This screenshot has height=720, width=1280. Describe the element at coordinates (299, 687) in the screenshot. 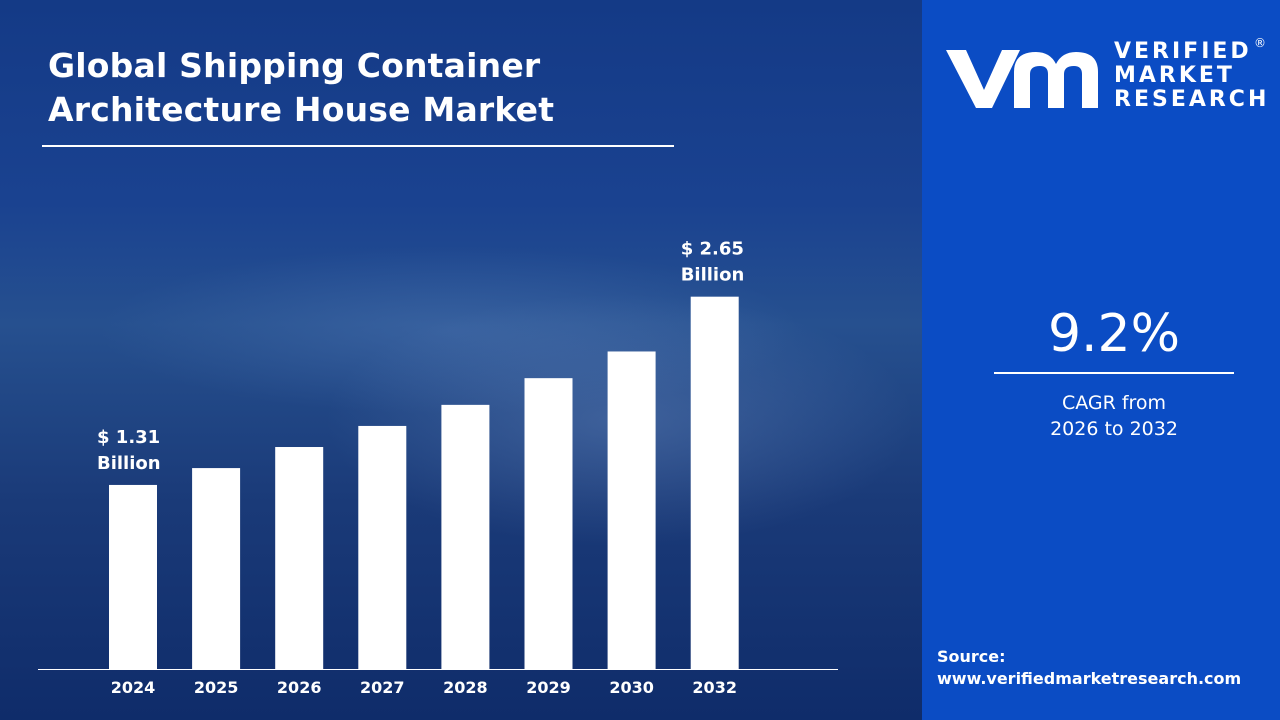

I see `x-tick-2026: 2026` at that location.